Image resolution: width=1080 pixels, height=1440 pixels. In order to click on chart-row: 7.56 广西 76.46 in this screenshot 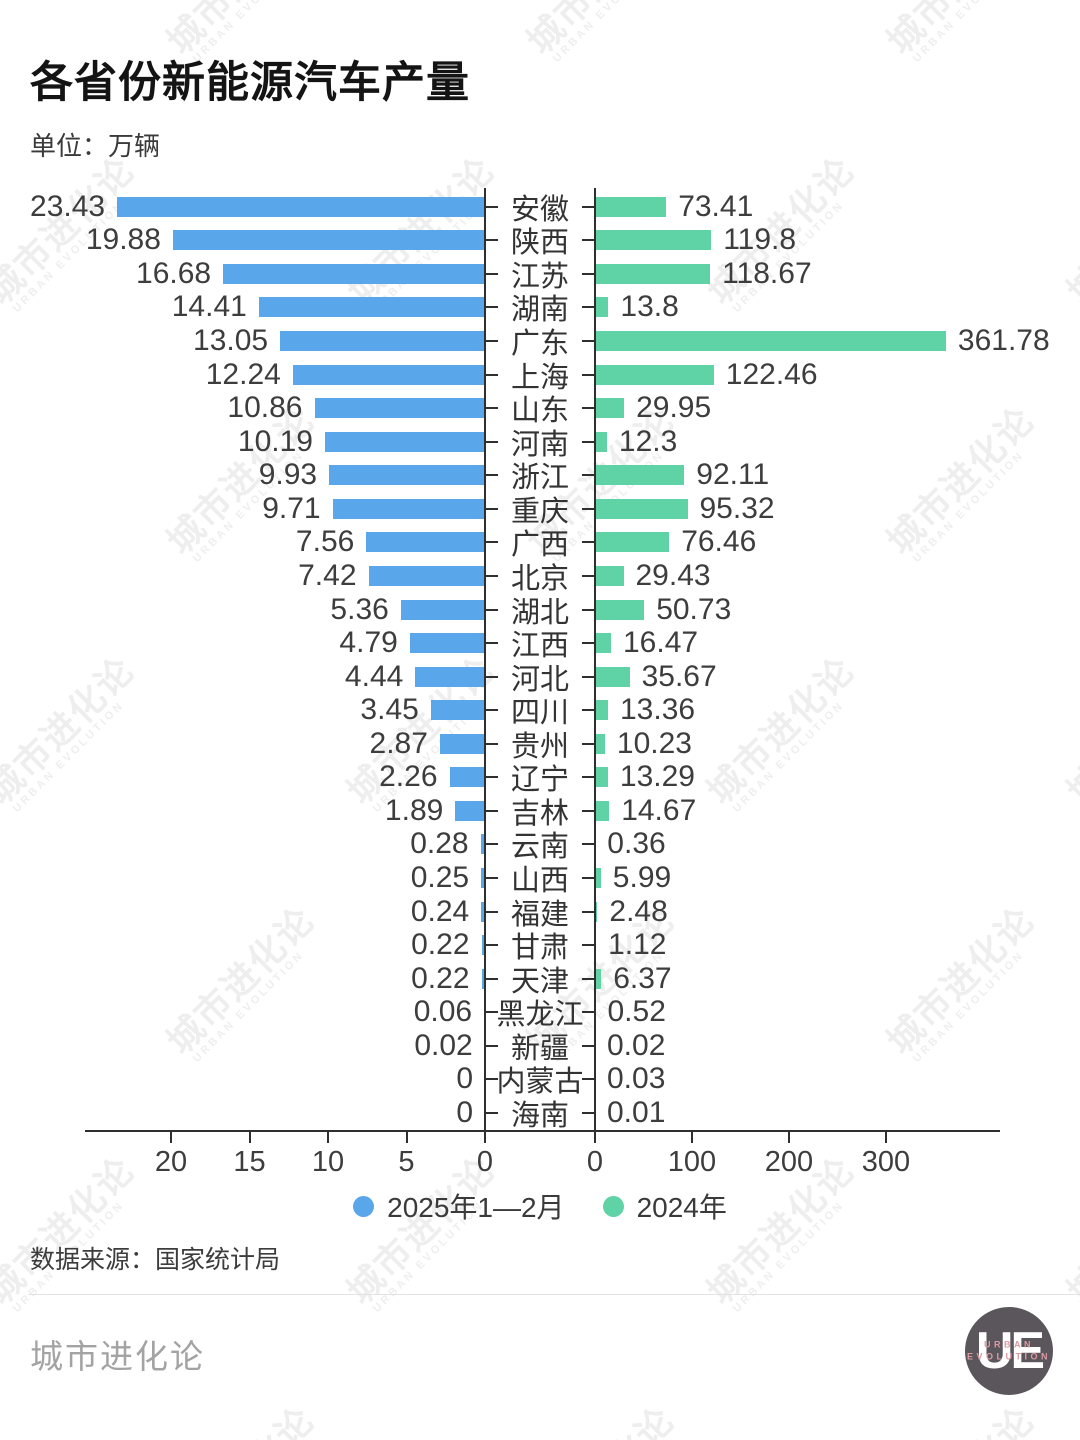, I will do `click(540, 543)`.